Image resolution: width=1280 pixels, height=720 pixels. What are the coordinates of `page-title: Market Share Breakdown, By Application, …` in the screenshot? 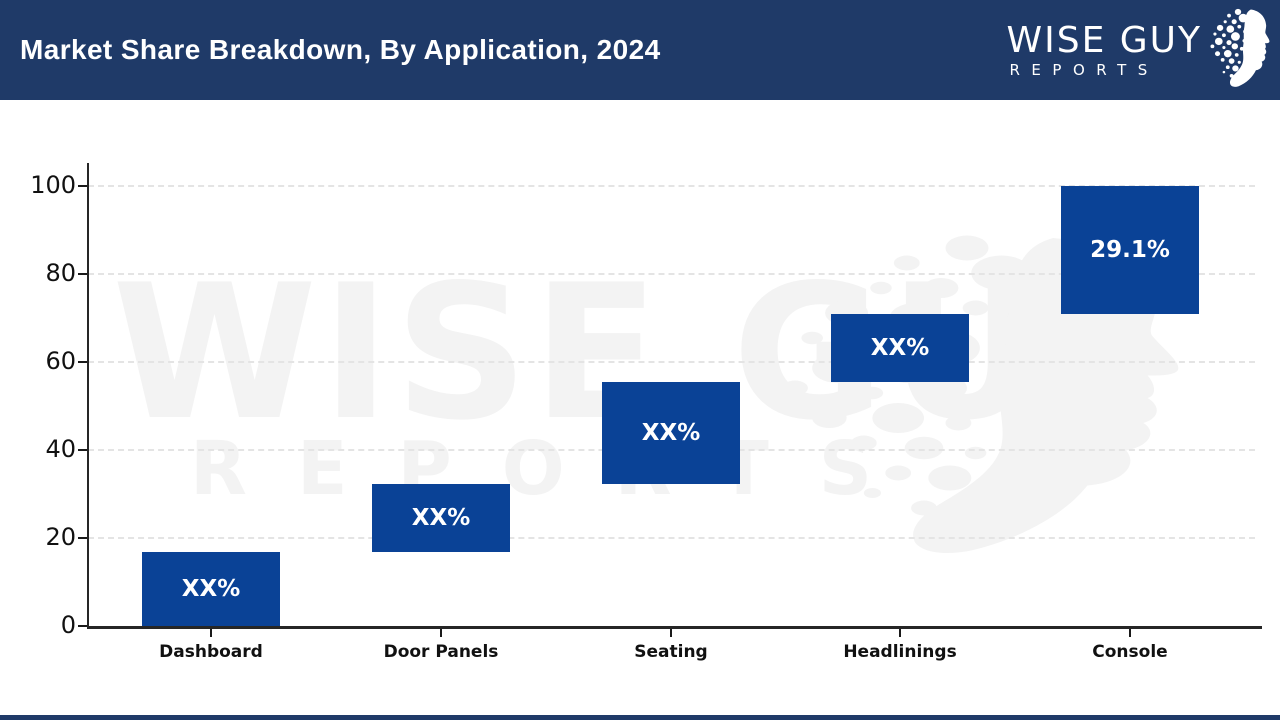 It's located at (340, 49).